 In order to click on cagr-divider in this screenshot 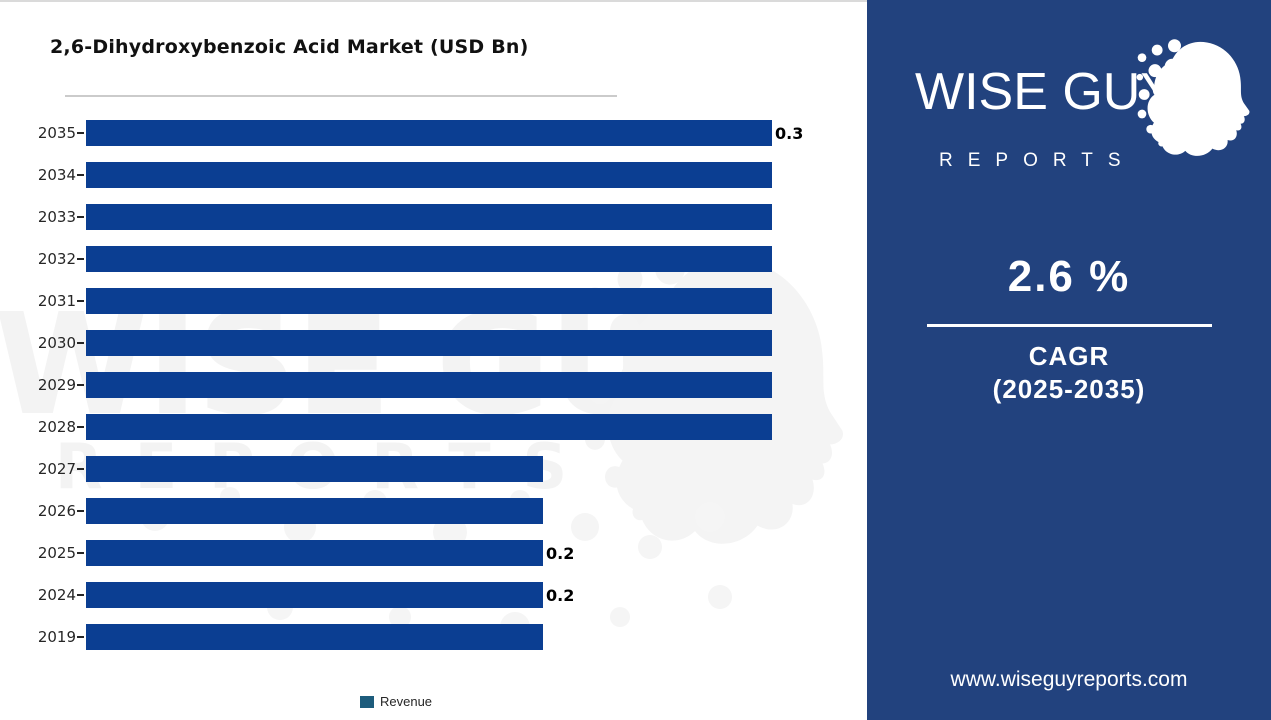, I will do `click(1069, 325)`.